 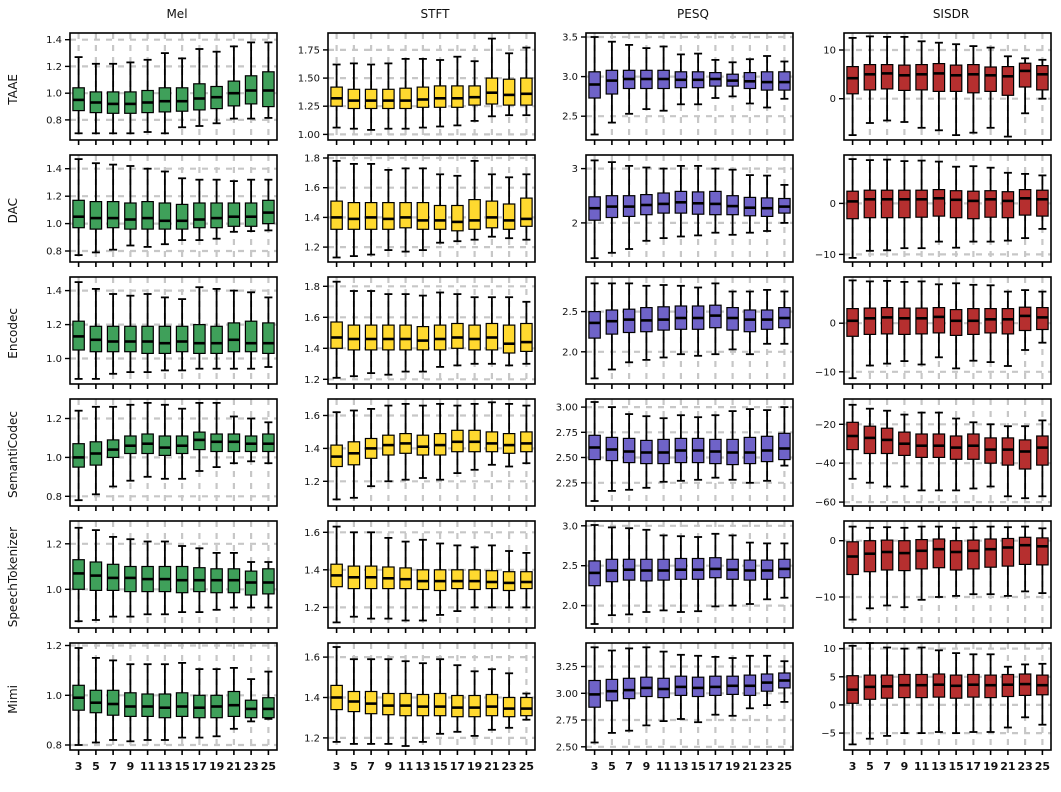 What do you see at coordinates (828, 734) in the screenshot?
I see `svg-text: −5` at bounding box center [828, 734].